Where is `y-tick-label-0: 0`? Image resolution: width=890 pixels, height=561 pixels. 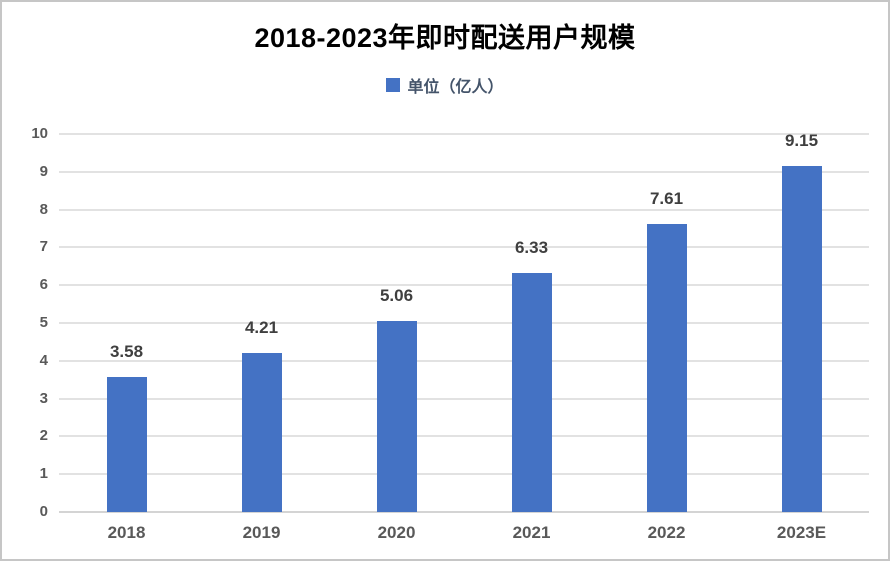
y-tick-label-0: 0 is located at coordinates (43, 511).